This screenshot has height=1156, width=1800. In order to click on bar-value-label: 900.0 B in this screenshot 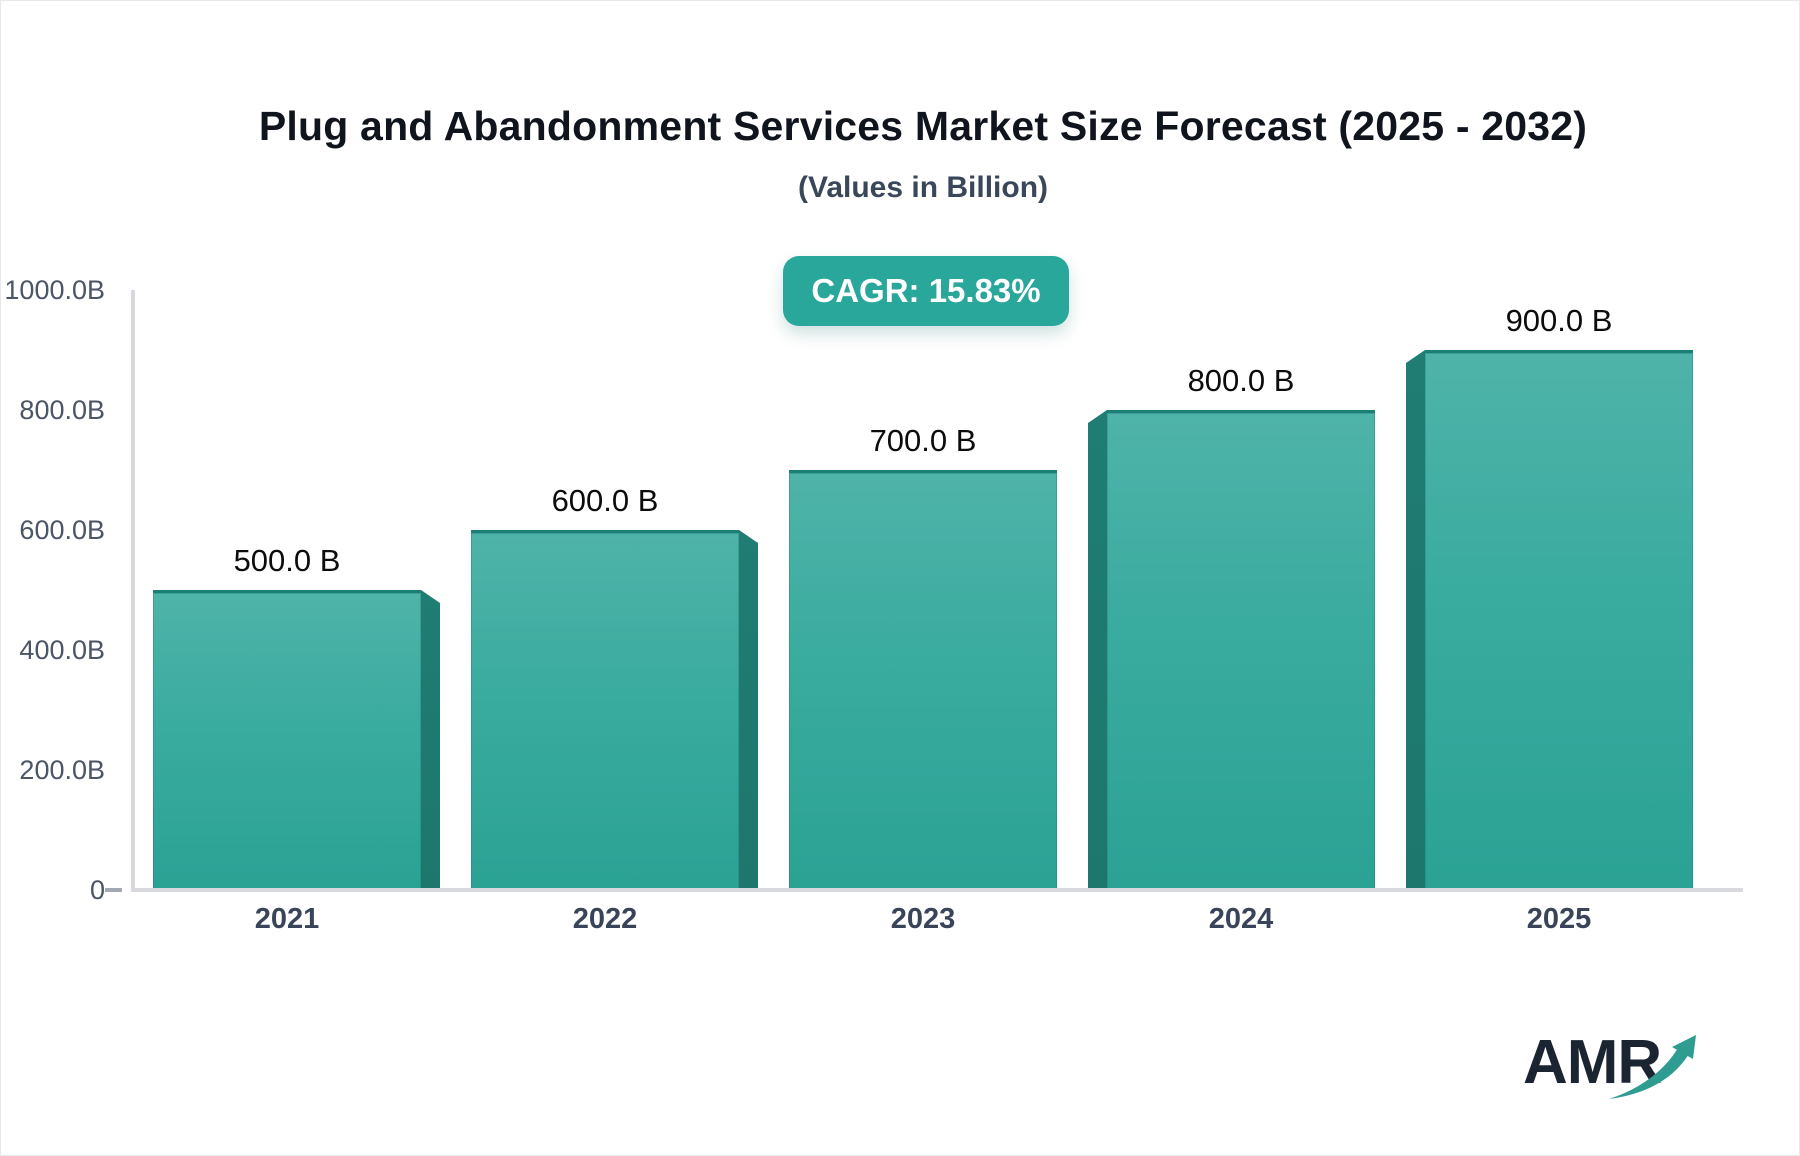, I will do `click(1559, 320)`.